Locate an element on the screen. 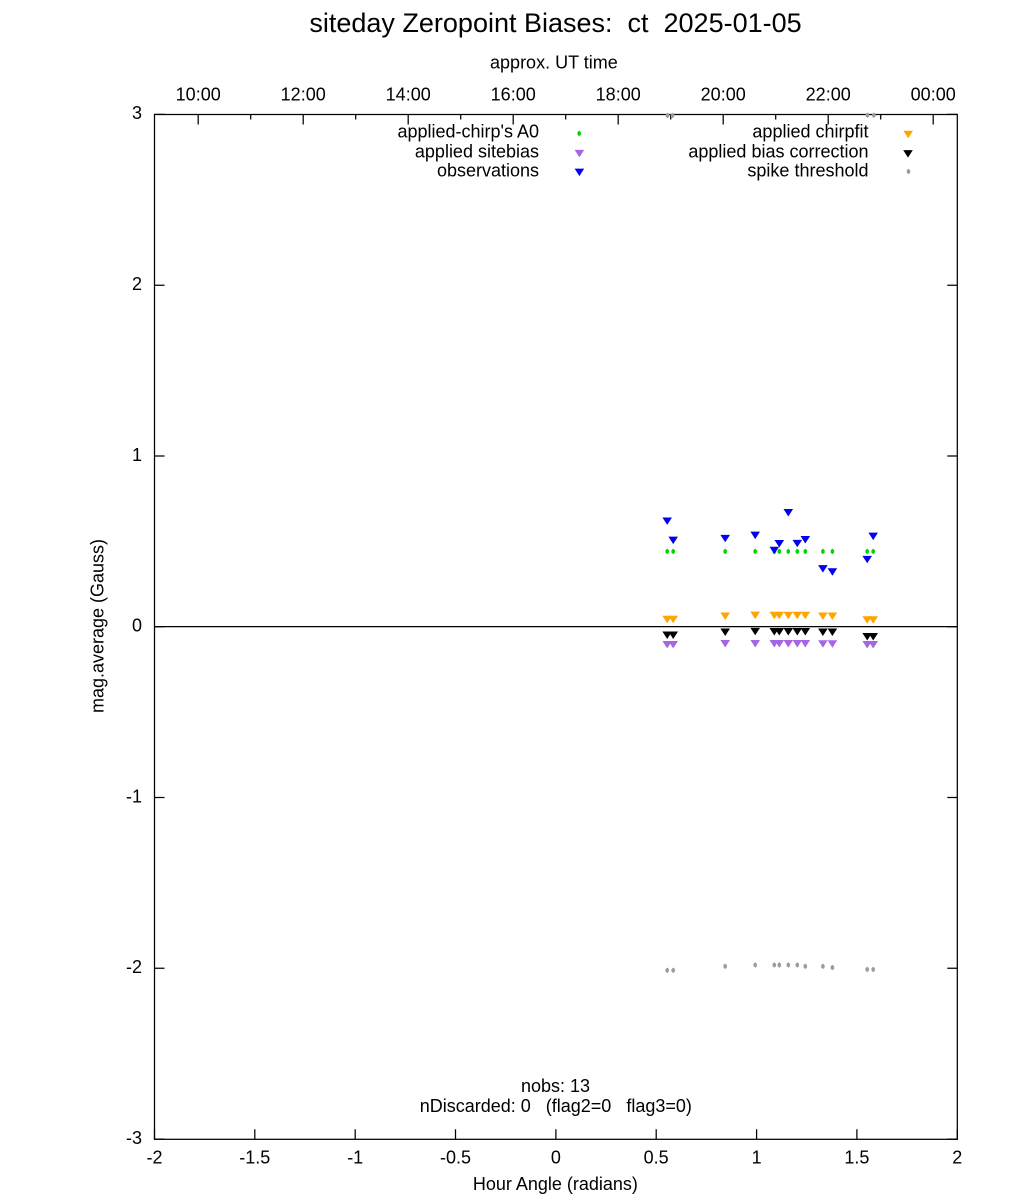  svg-text: spike threshold is located at coordinates (807, 170).